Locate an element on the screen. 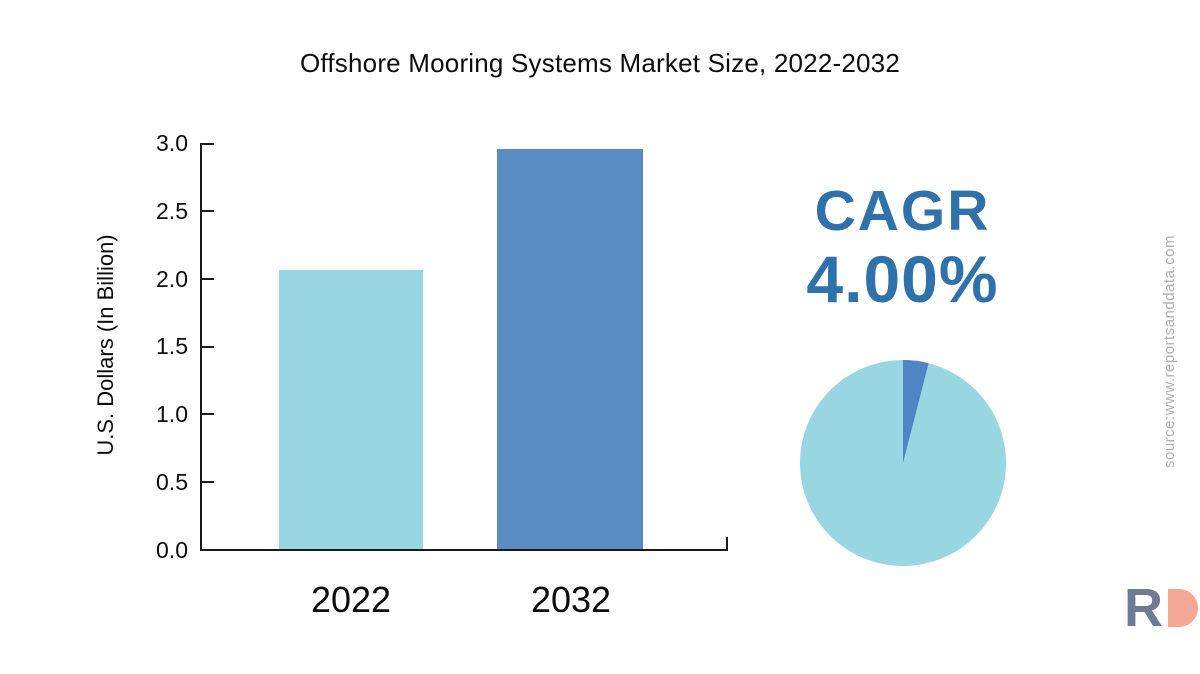 The image size is (1200, 674). y-tick-label: 3.0 is located at coordinates (172, 143).